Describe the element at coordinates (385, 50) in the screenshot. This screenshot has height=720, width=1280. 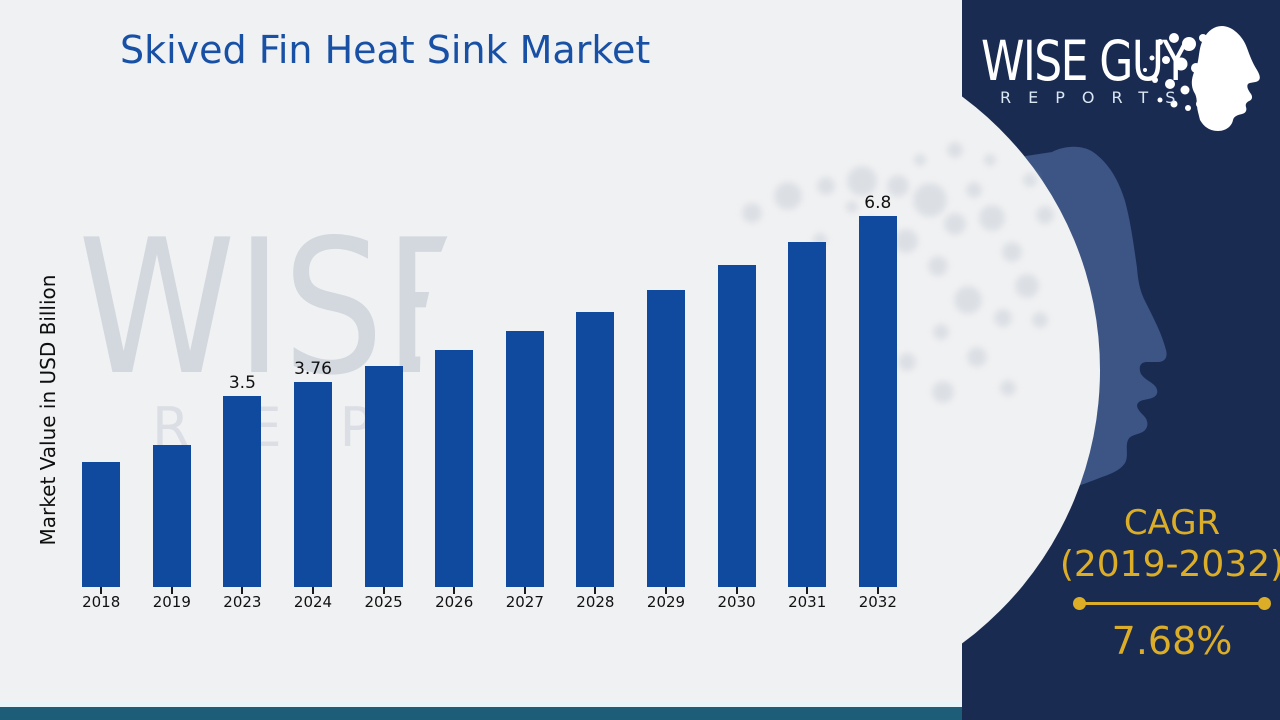
I see `page-title: Skived Fin Heat Sink Market` at that location.